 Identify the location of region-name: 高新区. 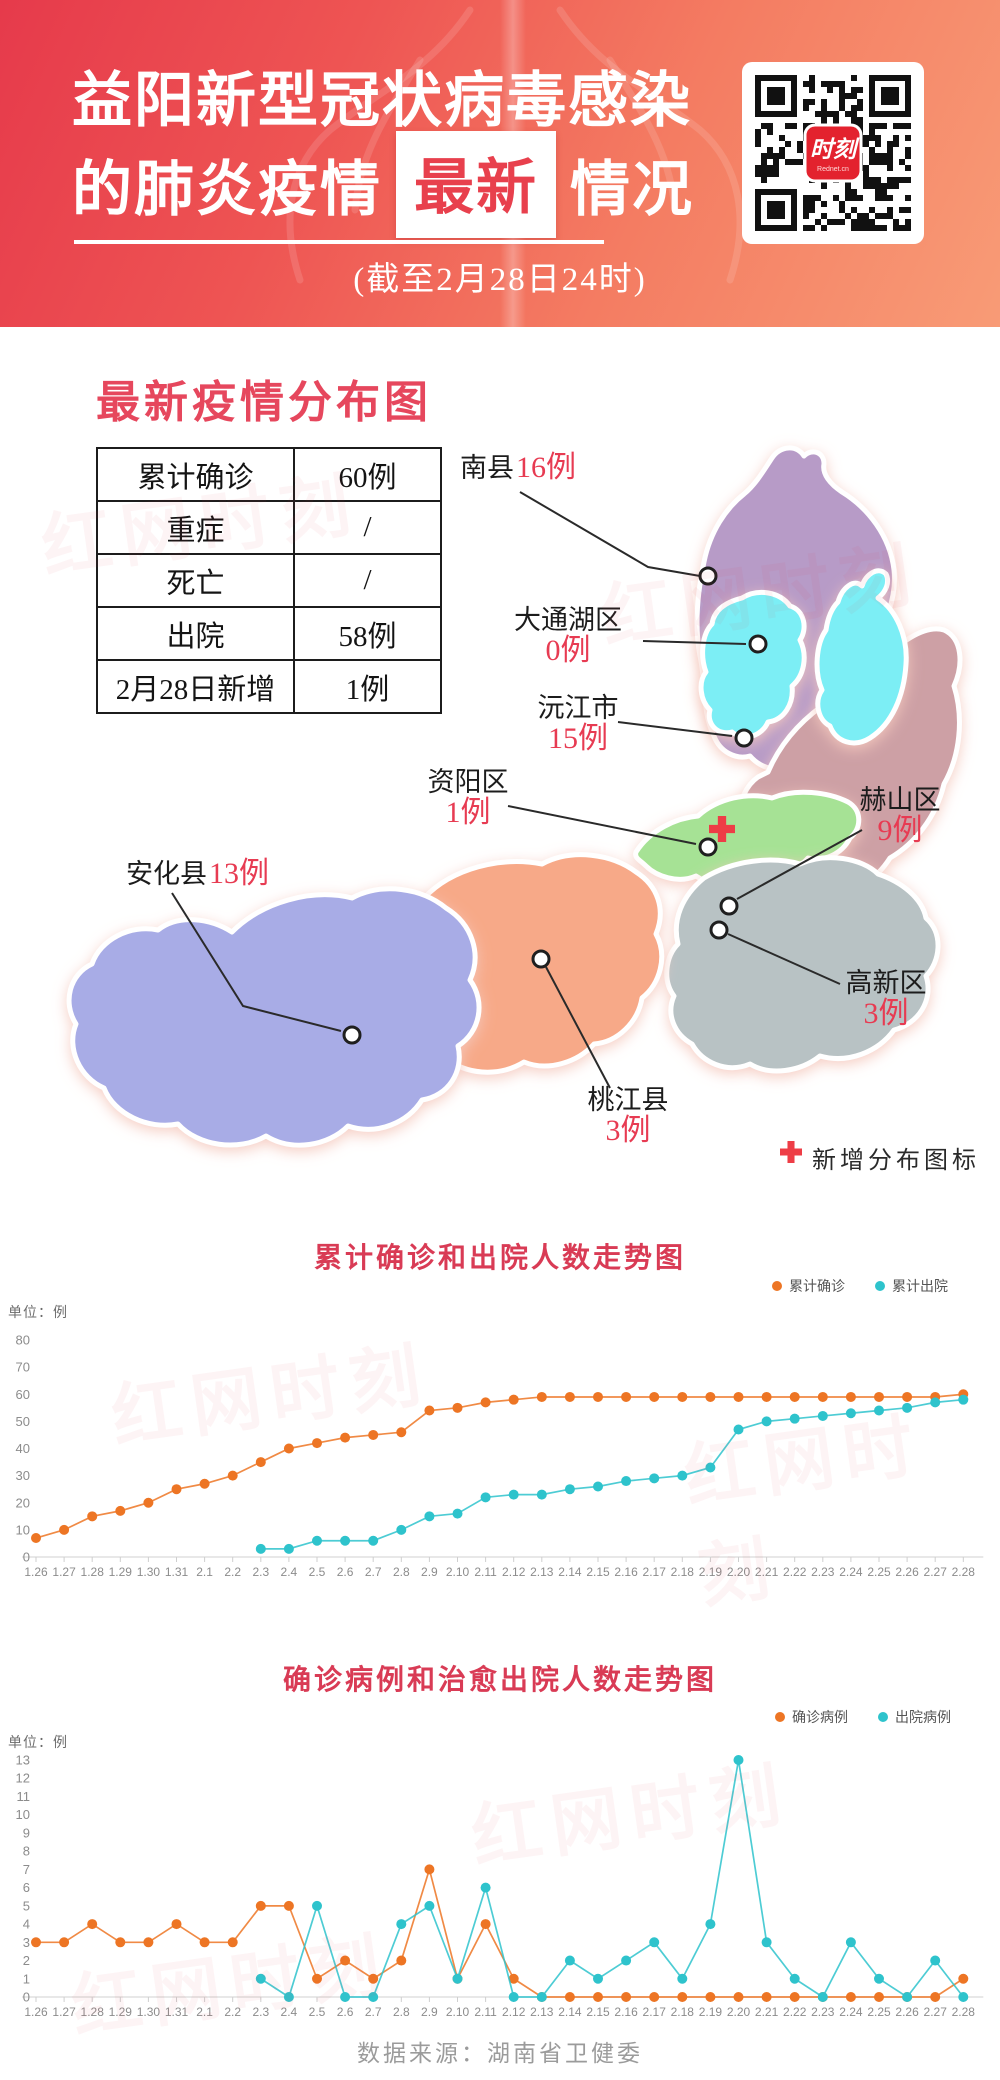
(886, 983).